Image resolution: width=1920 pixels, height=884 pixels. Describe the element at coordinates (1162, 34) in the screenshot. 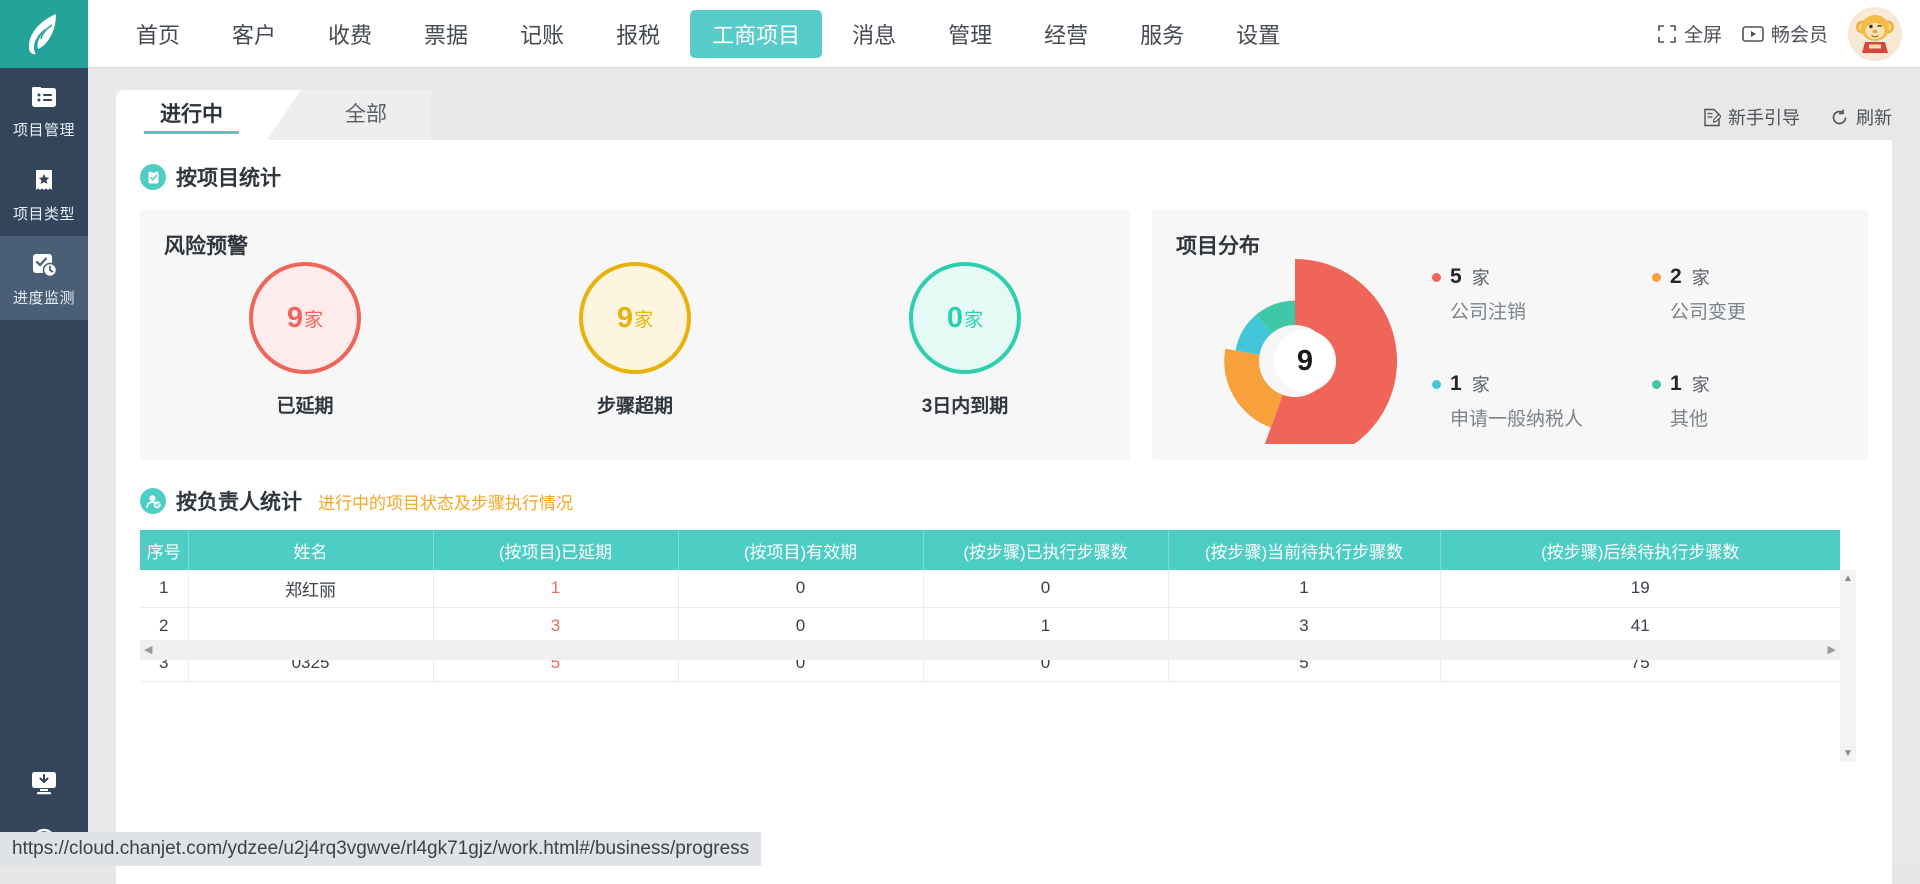

I see `nav-item-10: 服务` at that location.